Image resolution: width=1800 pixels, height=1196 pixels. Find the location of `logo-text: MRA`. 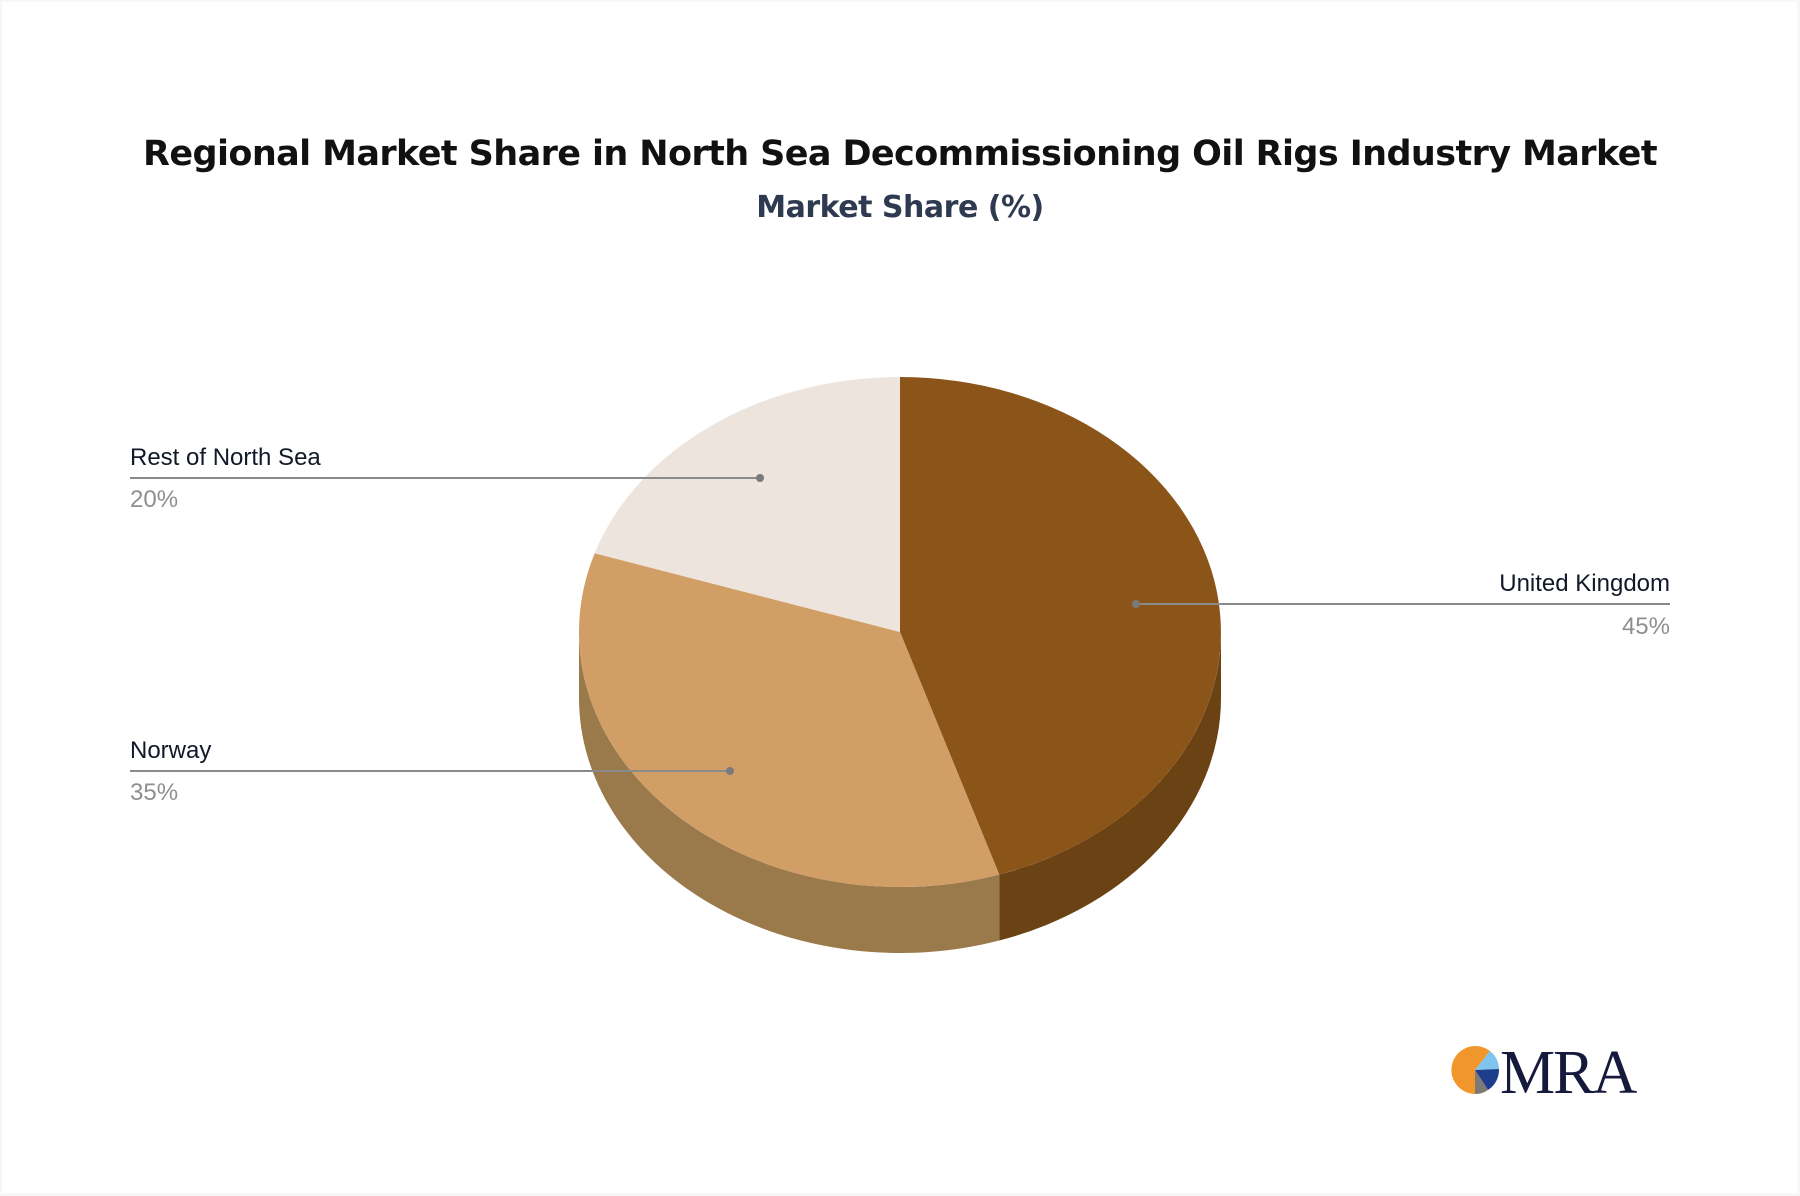

logo-text: MRA is located at coordinates (1568, 1073).